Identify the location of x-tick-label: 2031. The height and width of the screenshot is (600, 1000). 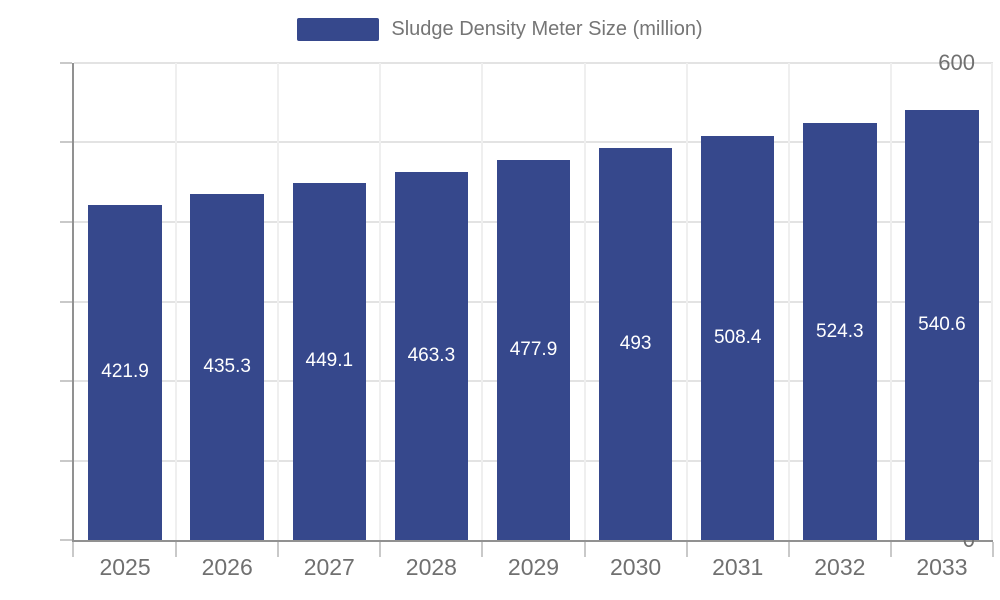
(738, 567).